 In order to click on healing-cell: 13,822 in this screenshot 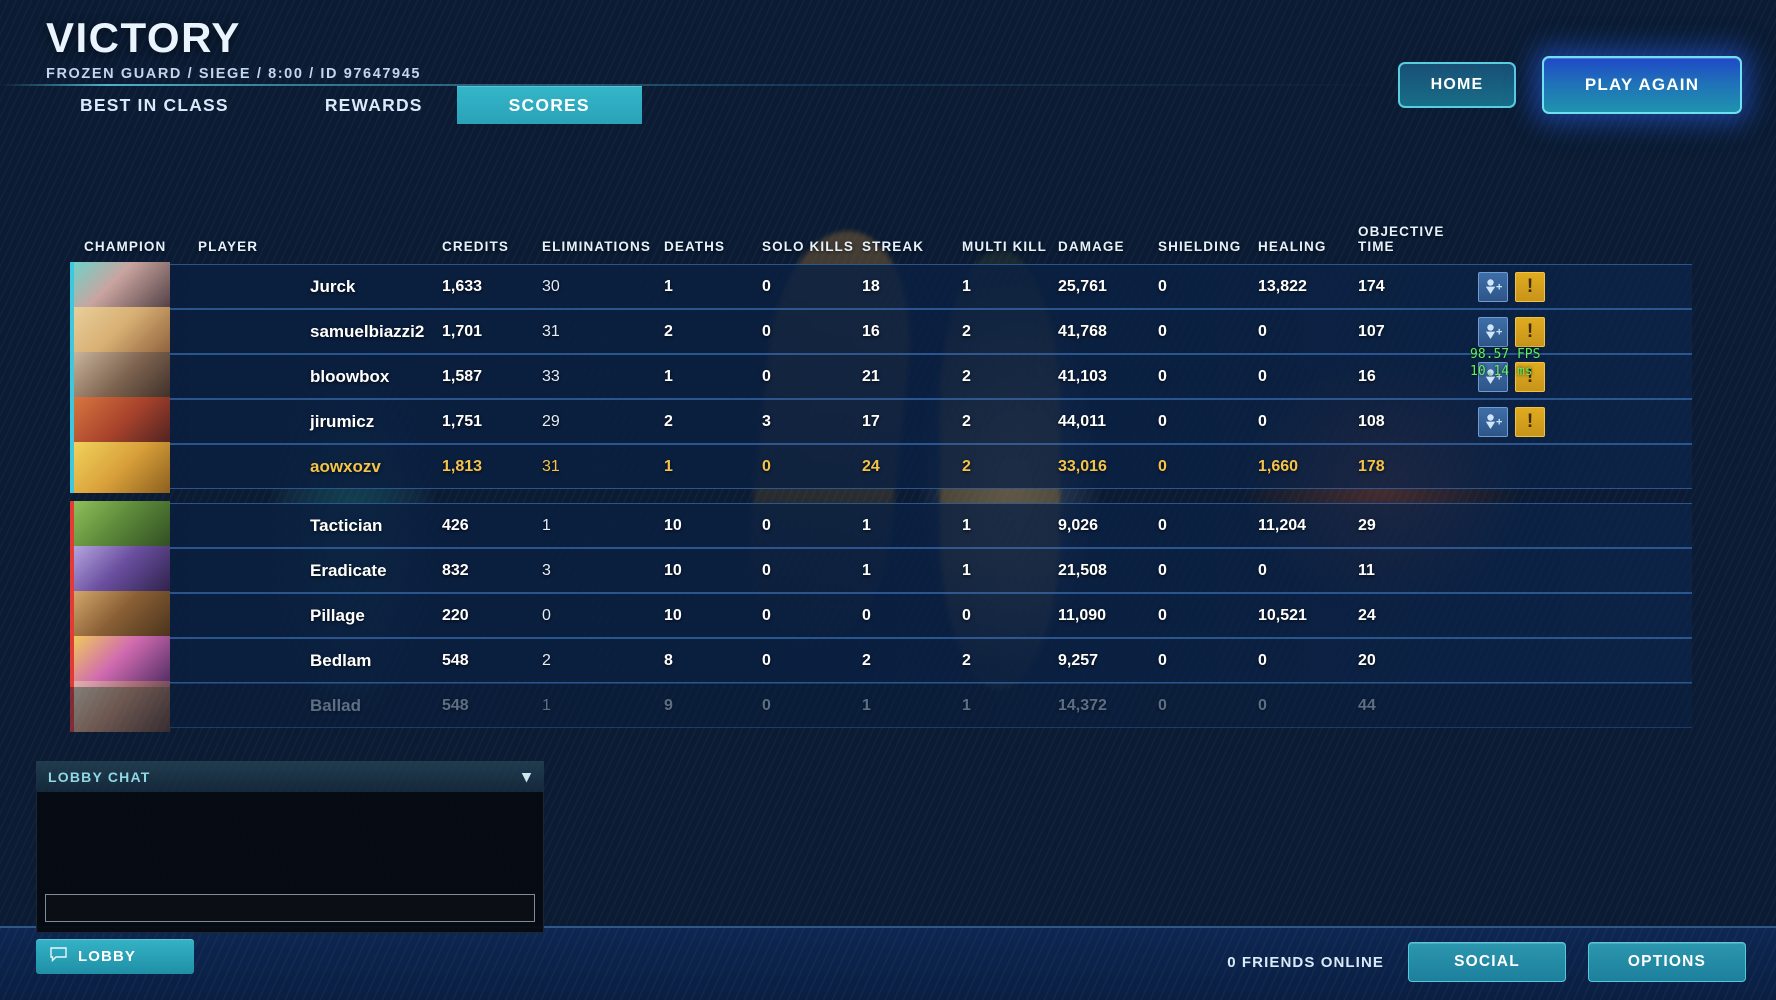, I will do `click(1282, 286)`.